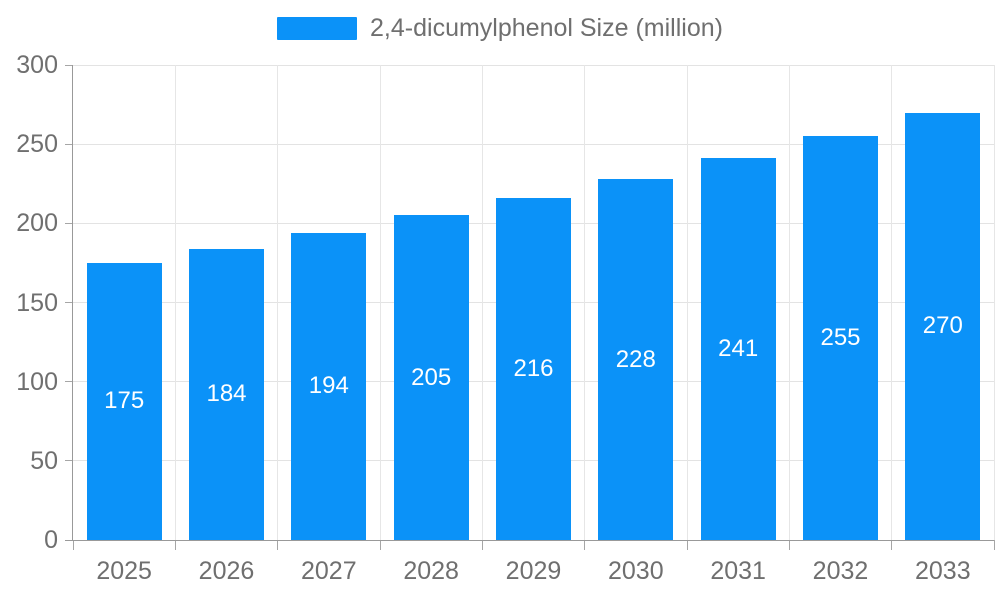 The width and height of the screenshot is (1000, 600). What do you see at coordinates (37, 302) in the screenshot?
I see `y-axis-label: 150` at bounding box center [37, 302].